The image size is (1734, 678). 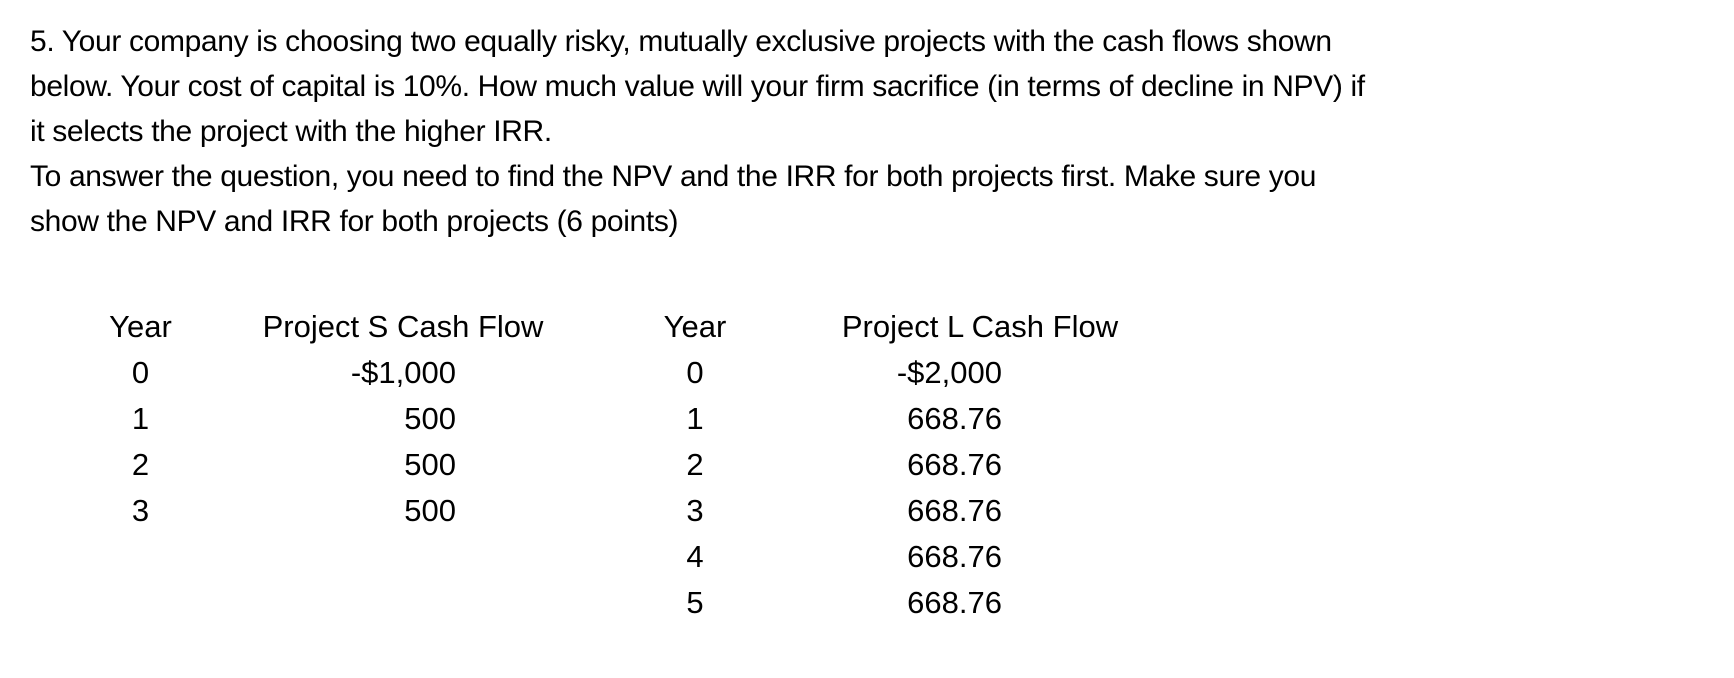 I want to click on table-row: 1 668.76, so click(x=915, y=419).